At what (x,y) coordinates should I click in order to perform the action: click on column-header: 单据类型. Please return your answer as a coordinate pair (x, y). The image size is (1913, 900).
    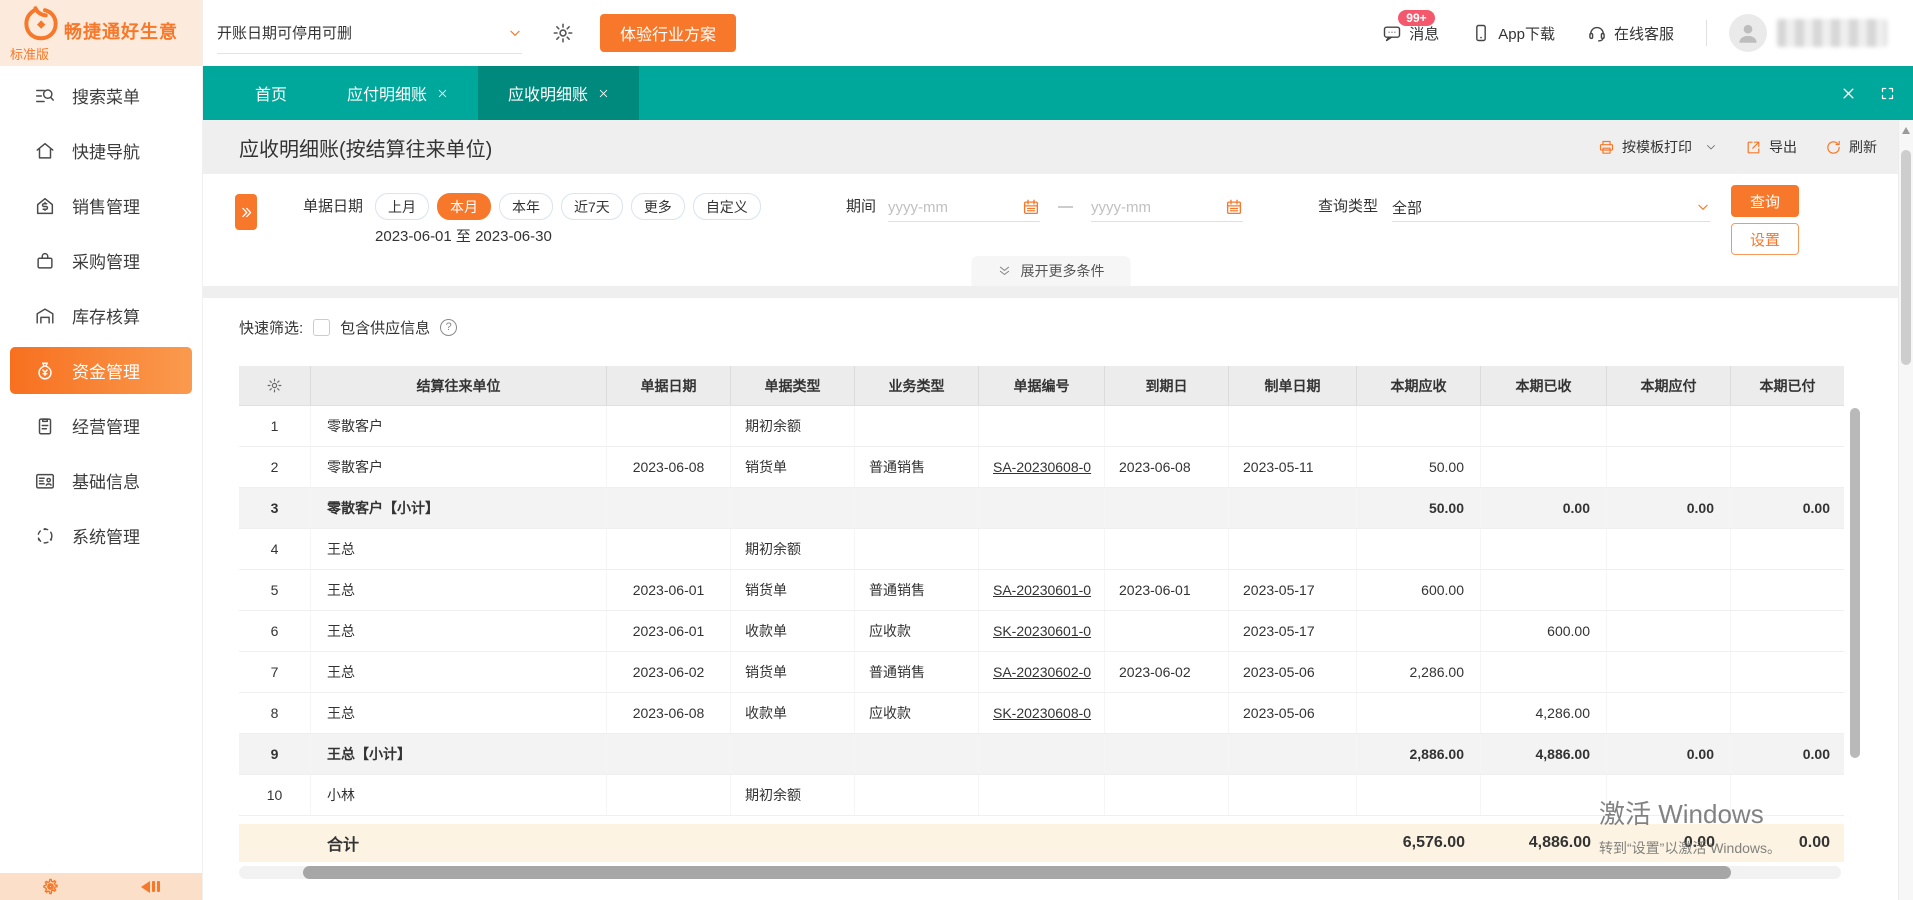
    Looking at the image, I should click on (793, 385).